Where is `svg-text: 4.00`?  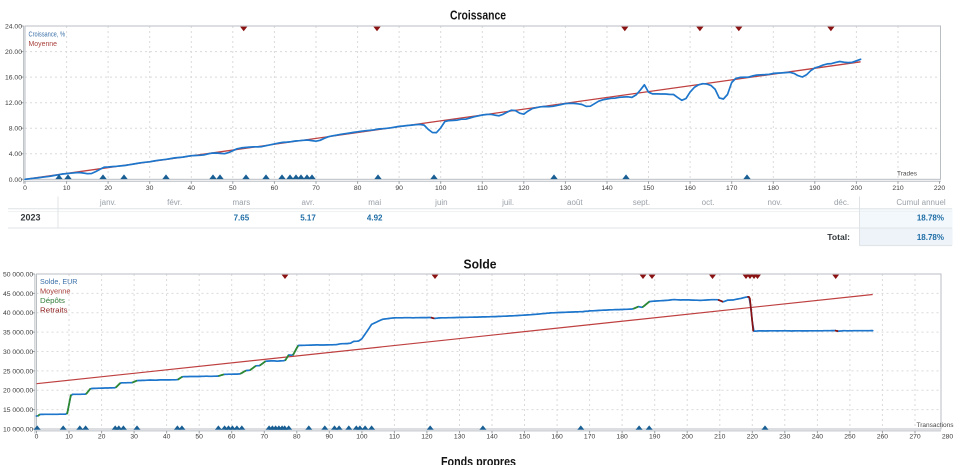
svg-text: 4.00 is located at coordinates (15, 154).